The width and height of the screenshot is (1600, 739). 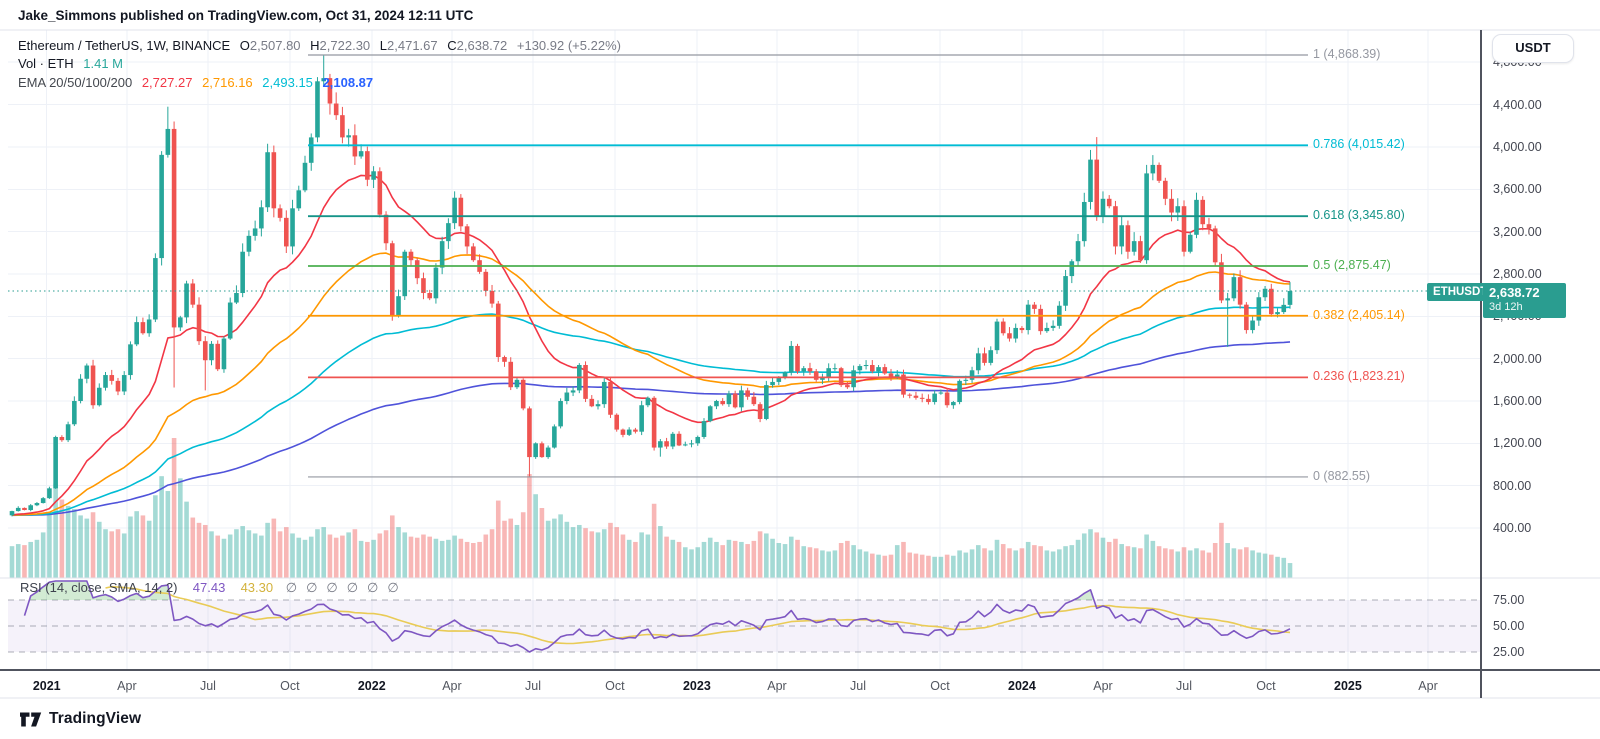 What do you see at coordinates (1359, 376) in the screenshot?
I see `fib-label-0.236: 0.236 (1,823.21)` at bounding box center [1359, 376].